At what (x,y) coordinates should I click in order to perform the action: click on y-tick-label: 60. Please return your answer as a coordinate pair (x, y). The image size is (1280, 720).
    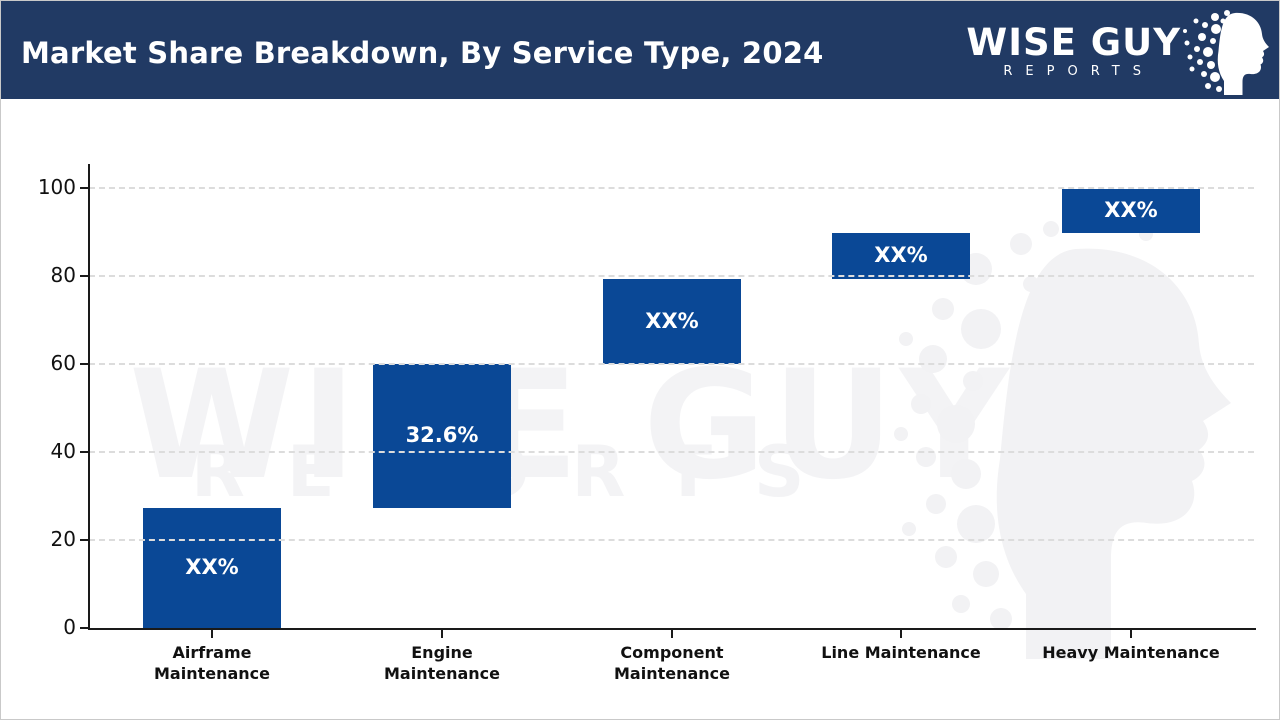
    Looking at the image, I should click on (63, 363).